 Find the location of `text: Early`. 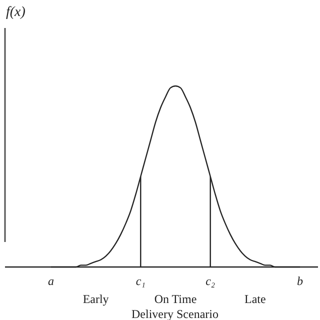

text: Early is located at coordinates (95, 299).